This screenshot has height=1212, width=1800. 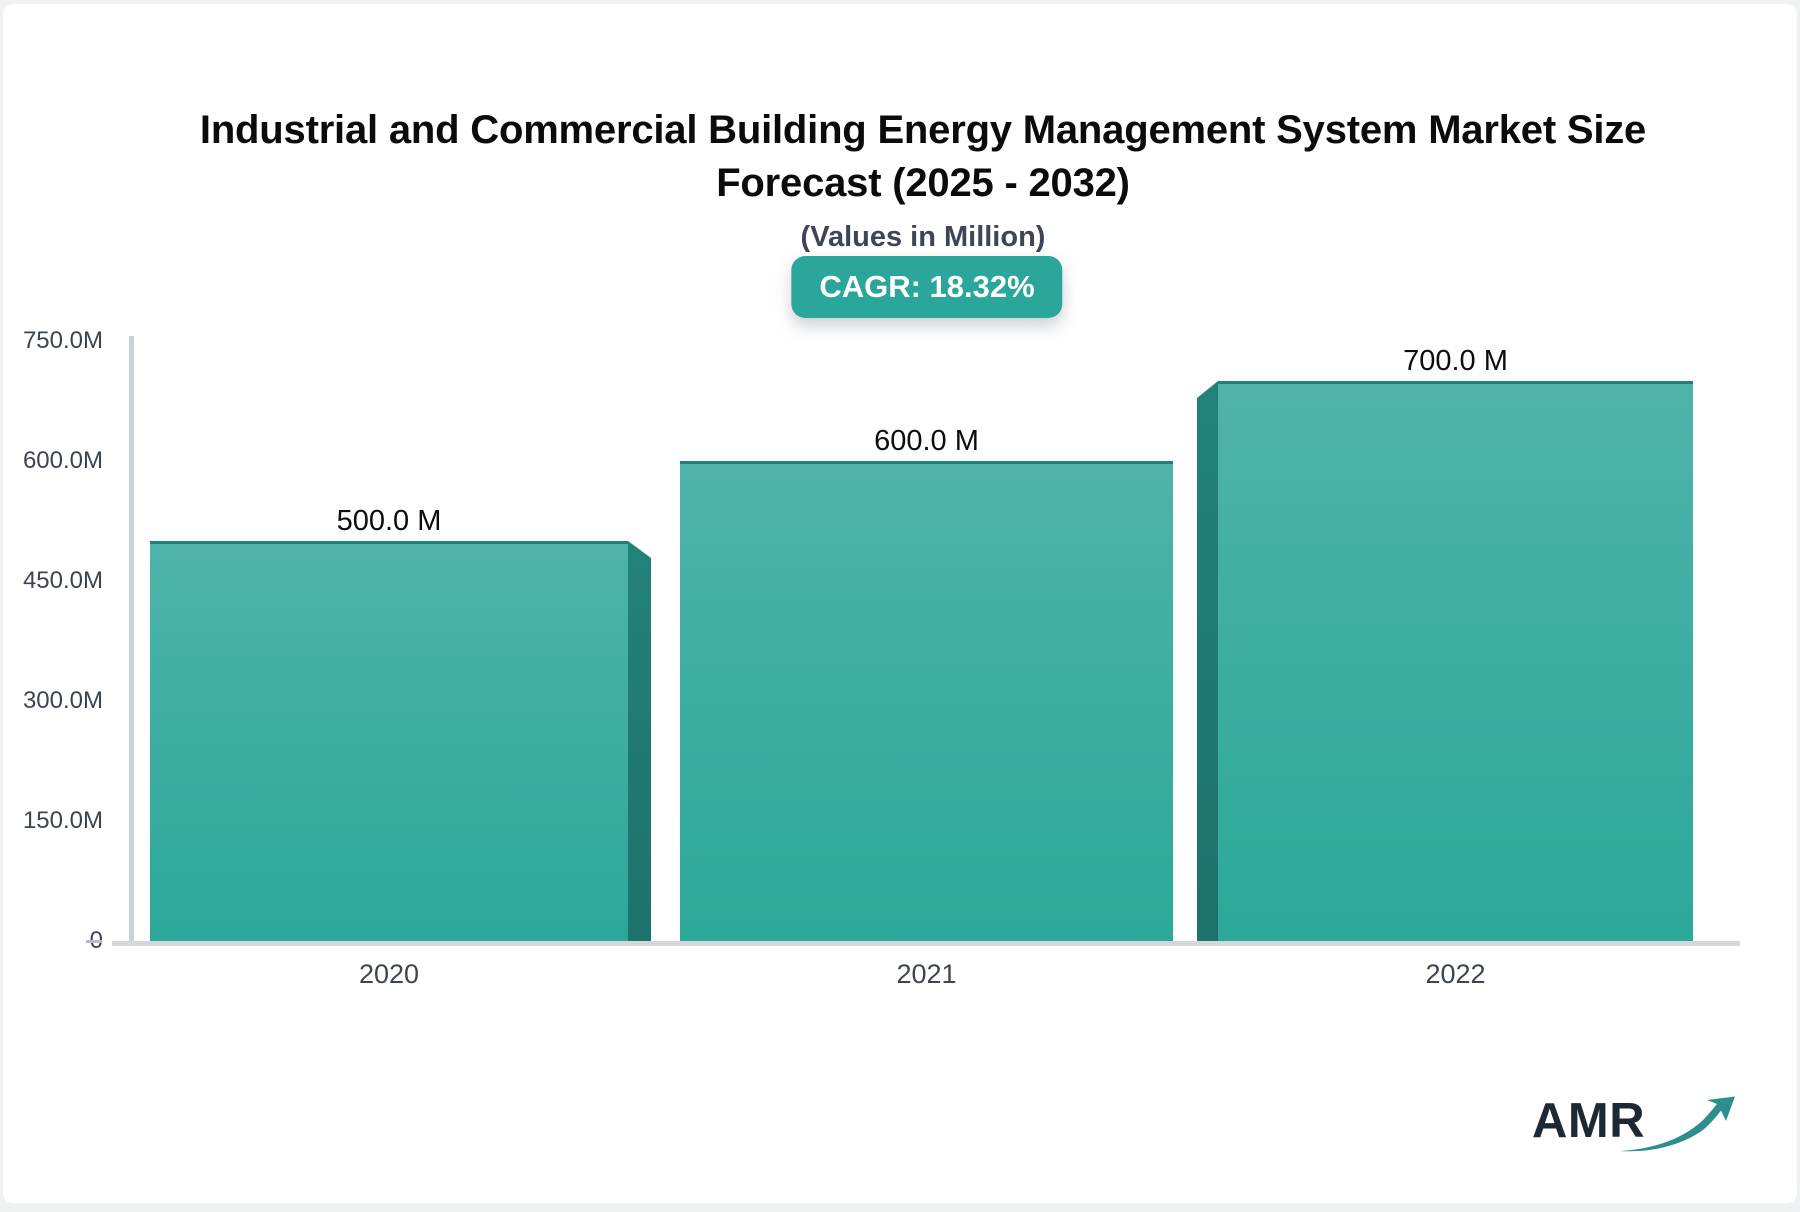 I want to click on value-label-2020: 500.0 M, so click(x=389, y=521).